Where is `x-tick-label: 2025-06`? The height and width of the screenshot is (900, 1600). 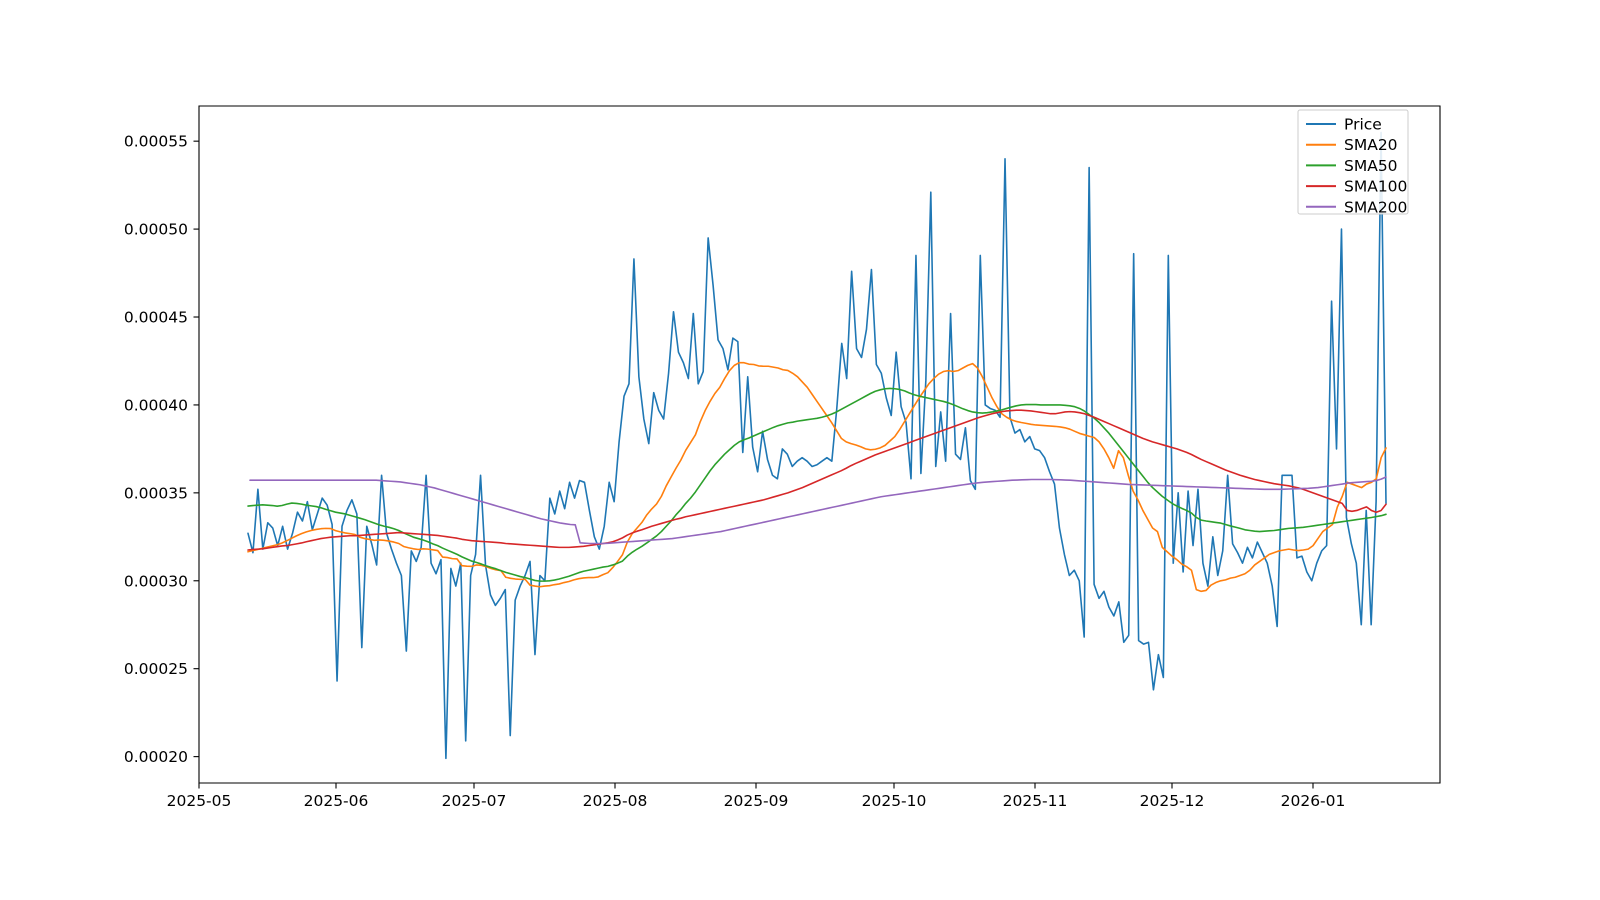
x-tick-label: 2025-06 is located at coordinates (336, 801).